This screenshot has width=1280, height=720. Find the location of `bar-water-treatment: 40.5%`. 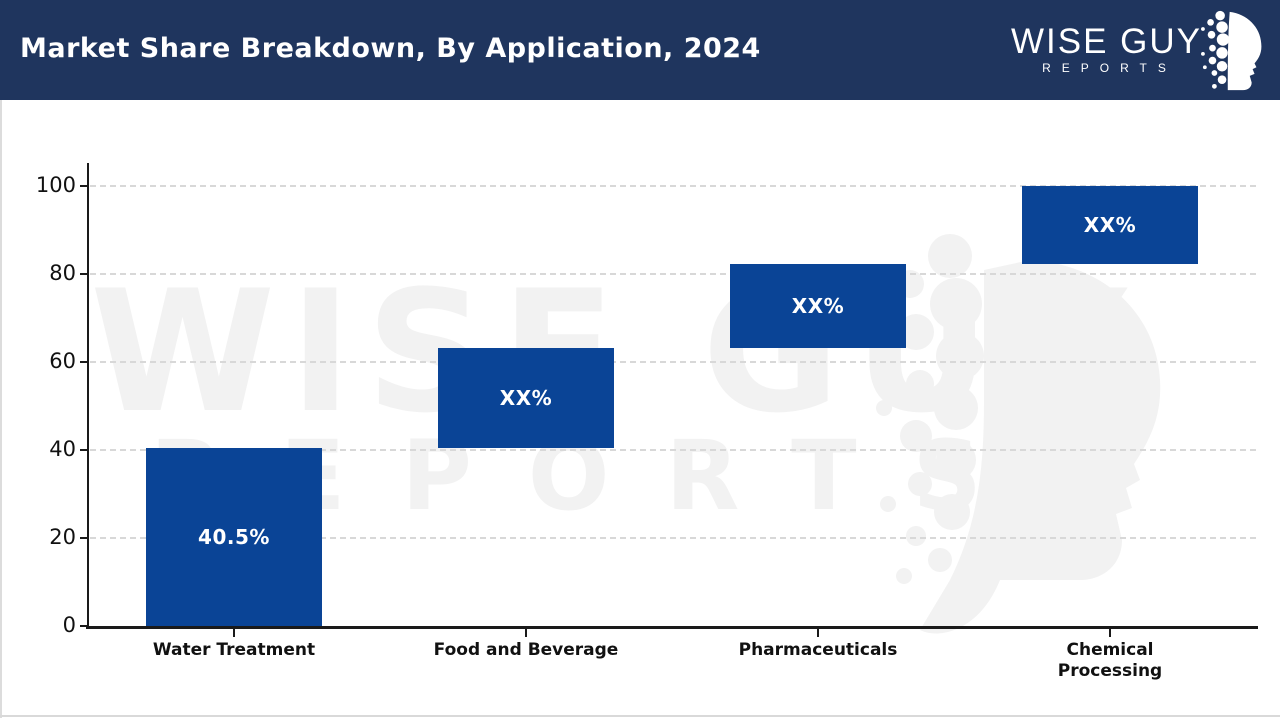

bar-water-treatment: 40.5% is located at coordinates (234, 536).